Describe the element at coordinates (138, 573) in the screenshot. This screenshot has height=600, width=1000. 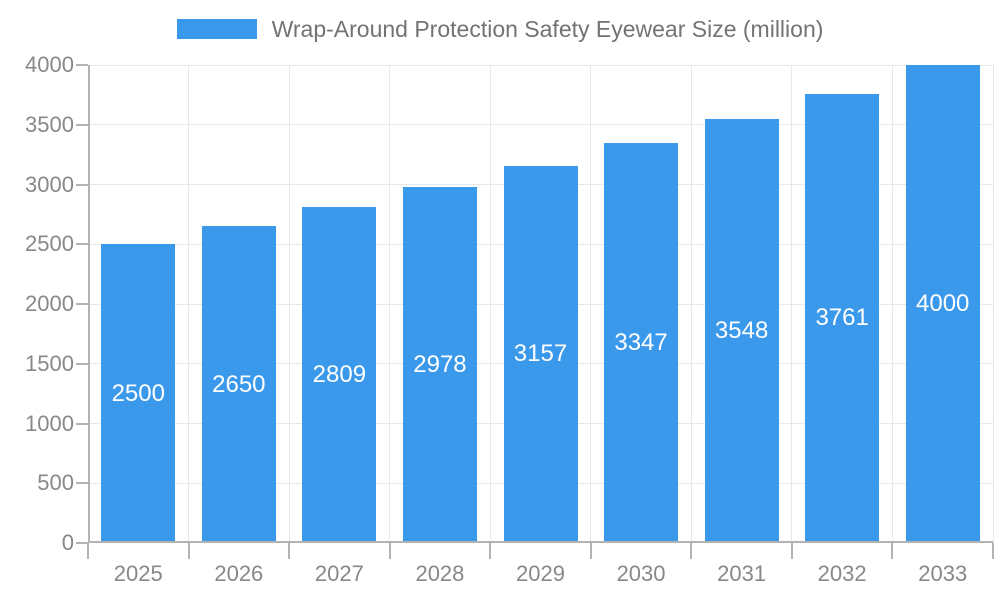
I see `x-axis-label: 2025` at that location.